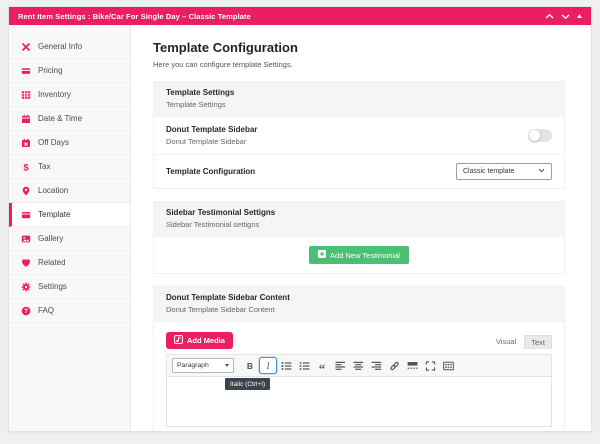 The width and height of the screenshot is (600, 444). I want to click on question-icon: ?, so click(26, 311).